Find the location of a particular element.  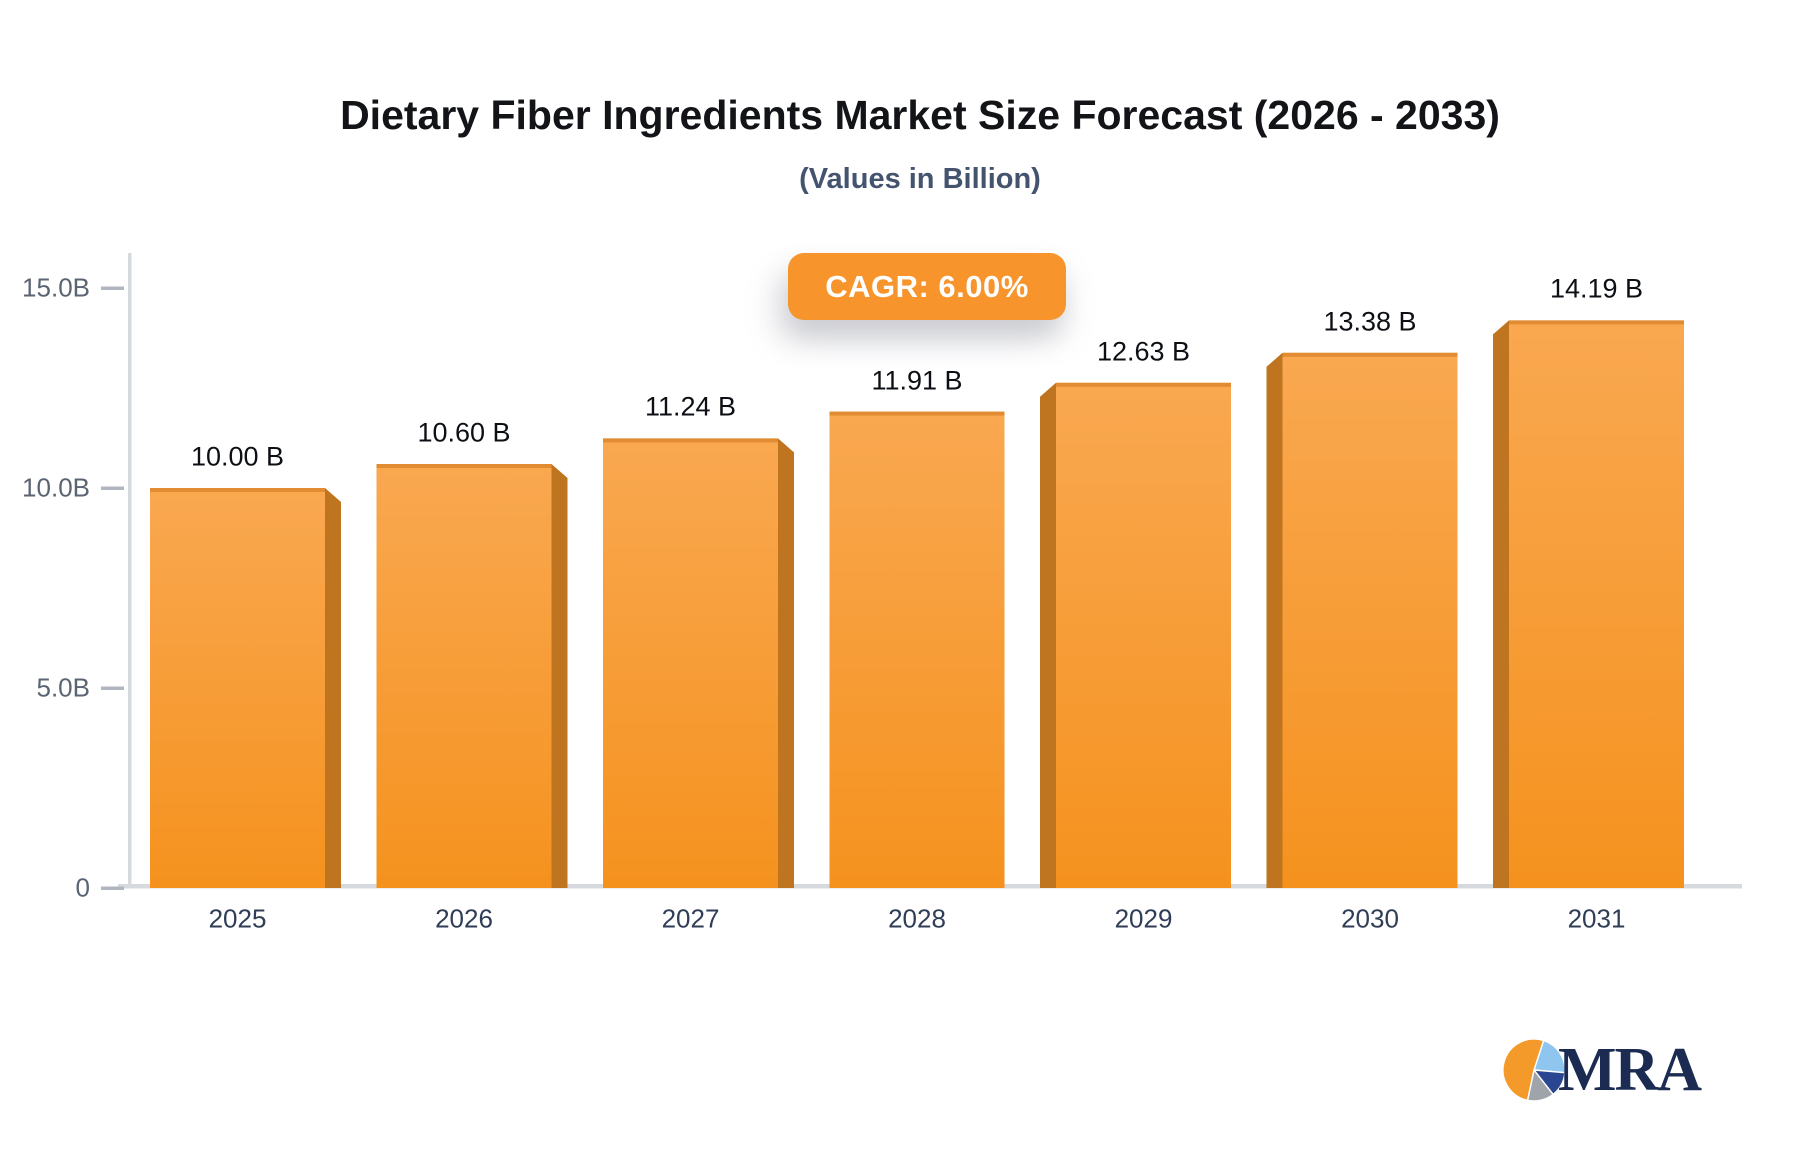

mra-logo: MRA is located at coordinates (1601, 1070).